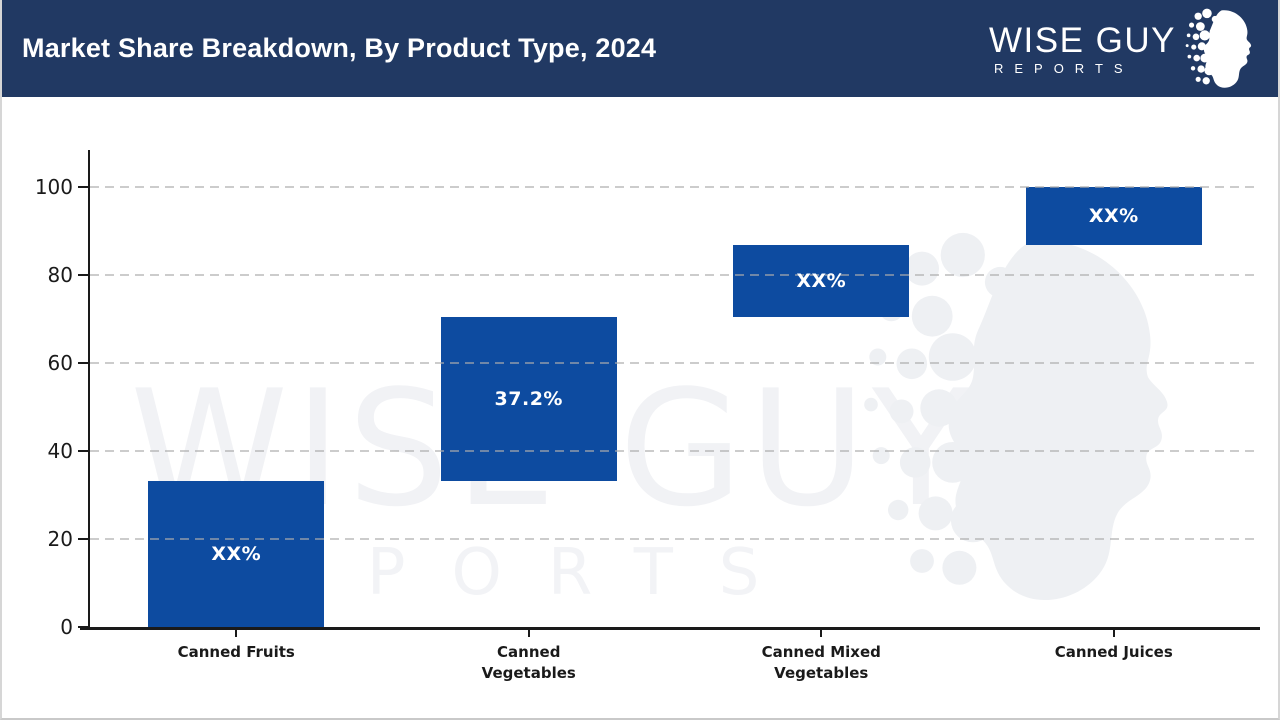  What do you see at coordinates (1063, 68) in the screenshot?
I see `logo-subtext: REPORTS` at bounding box center [1063, 68].